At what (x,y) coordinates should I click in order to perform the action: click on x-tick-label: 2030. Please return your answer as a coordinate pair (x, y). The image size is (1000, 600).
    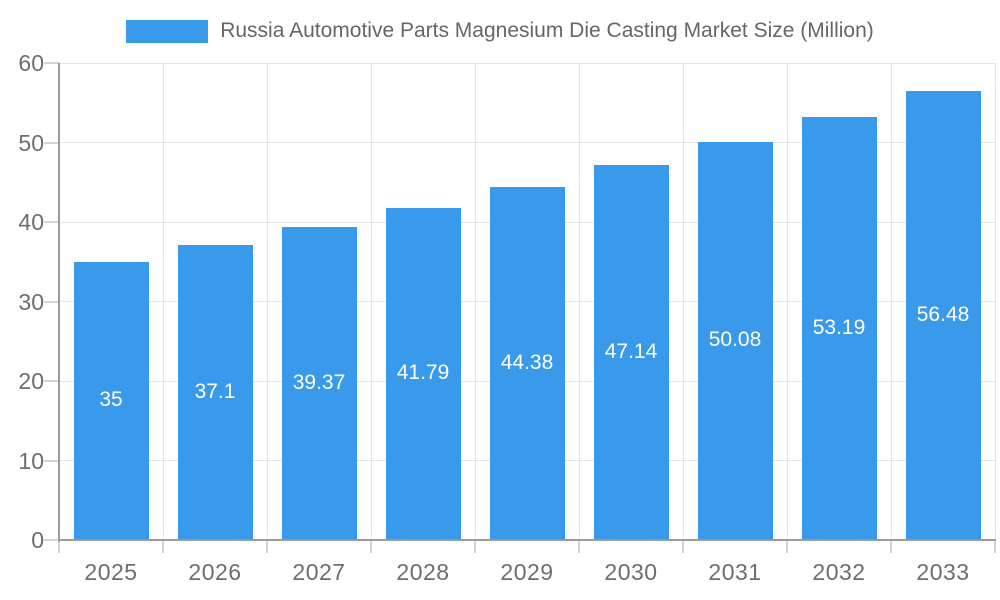
    Looking at the image, I should click on (631, 572).